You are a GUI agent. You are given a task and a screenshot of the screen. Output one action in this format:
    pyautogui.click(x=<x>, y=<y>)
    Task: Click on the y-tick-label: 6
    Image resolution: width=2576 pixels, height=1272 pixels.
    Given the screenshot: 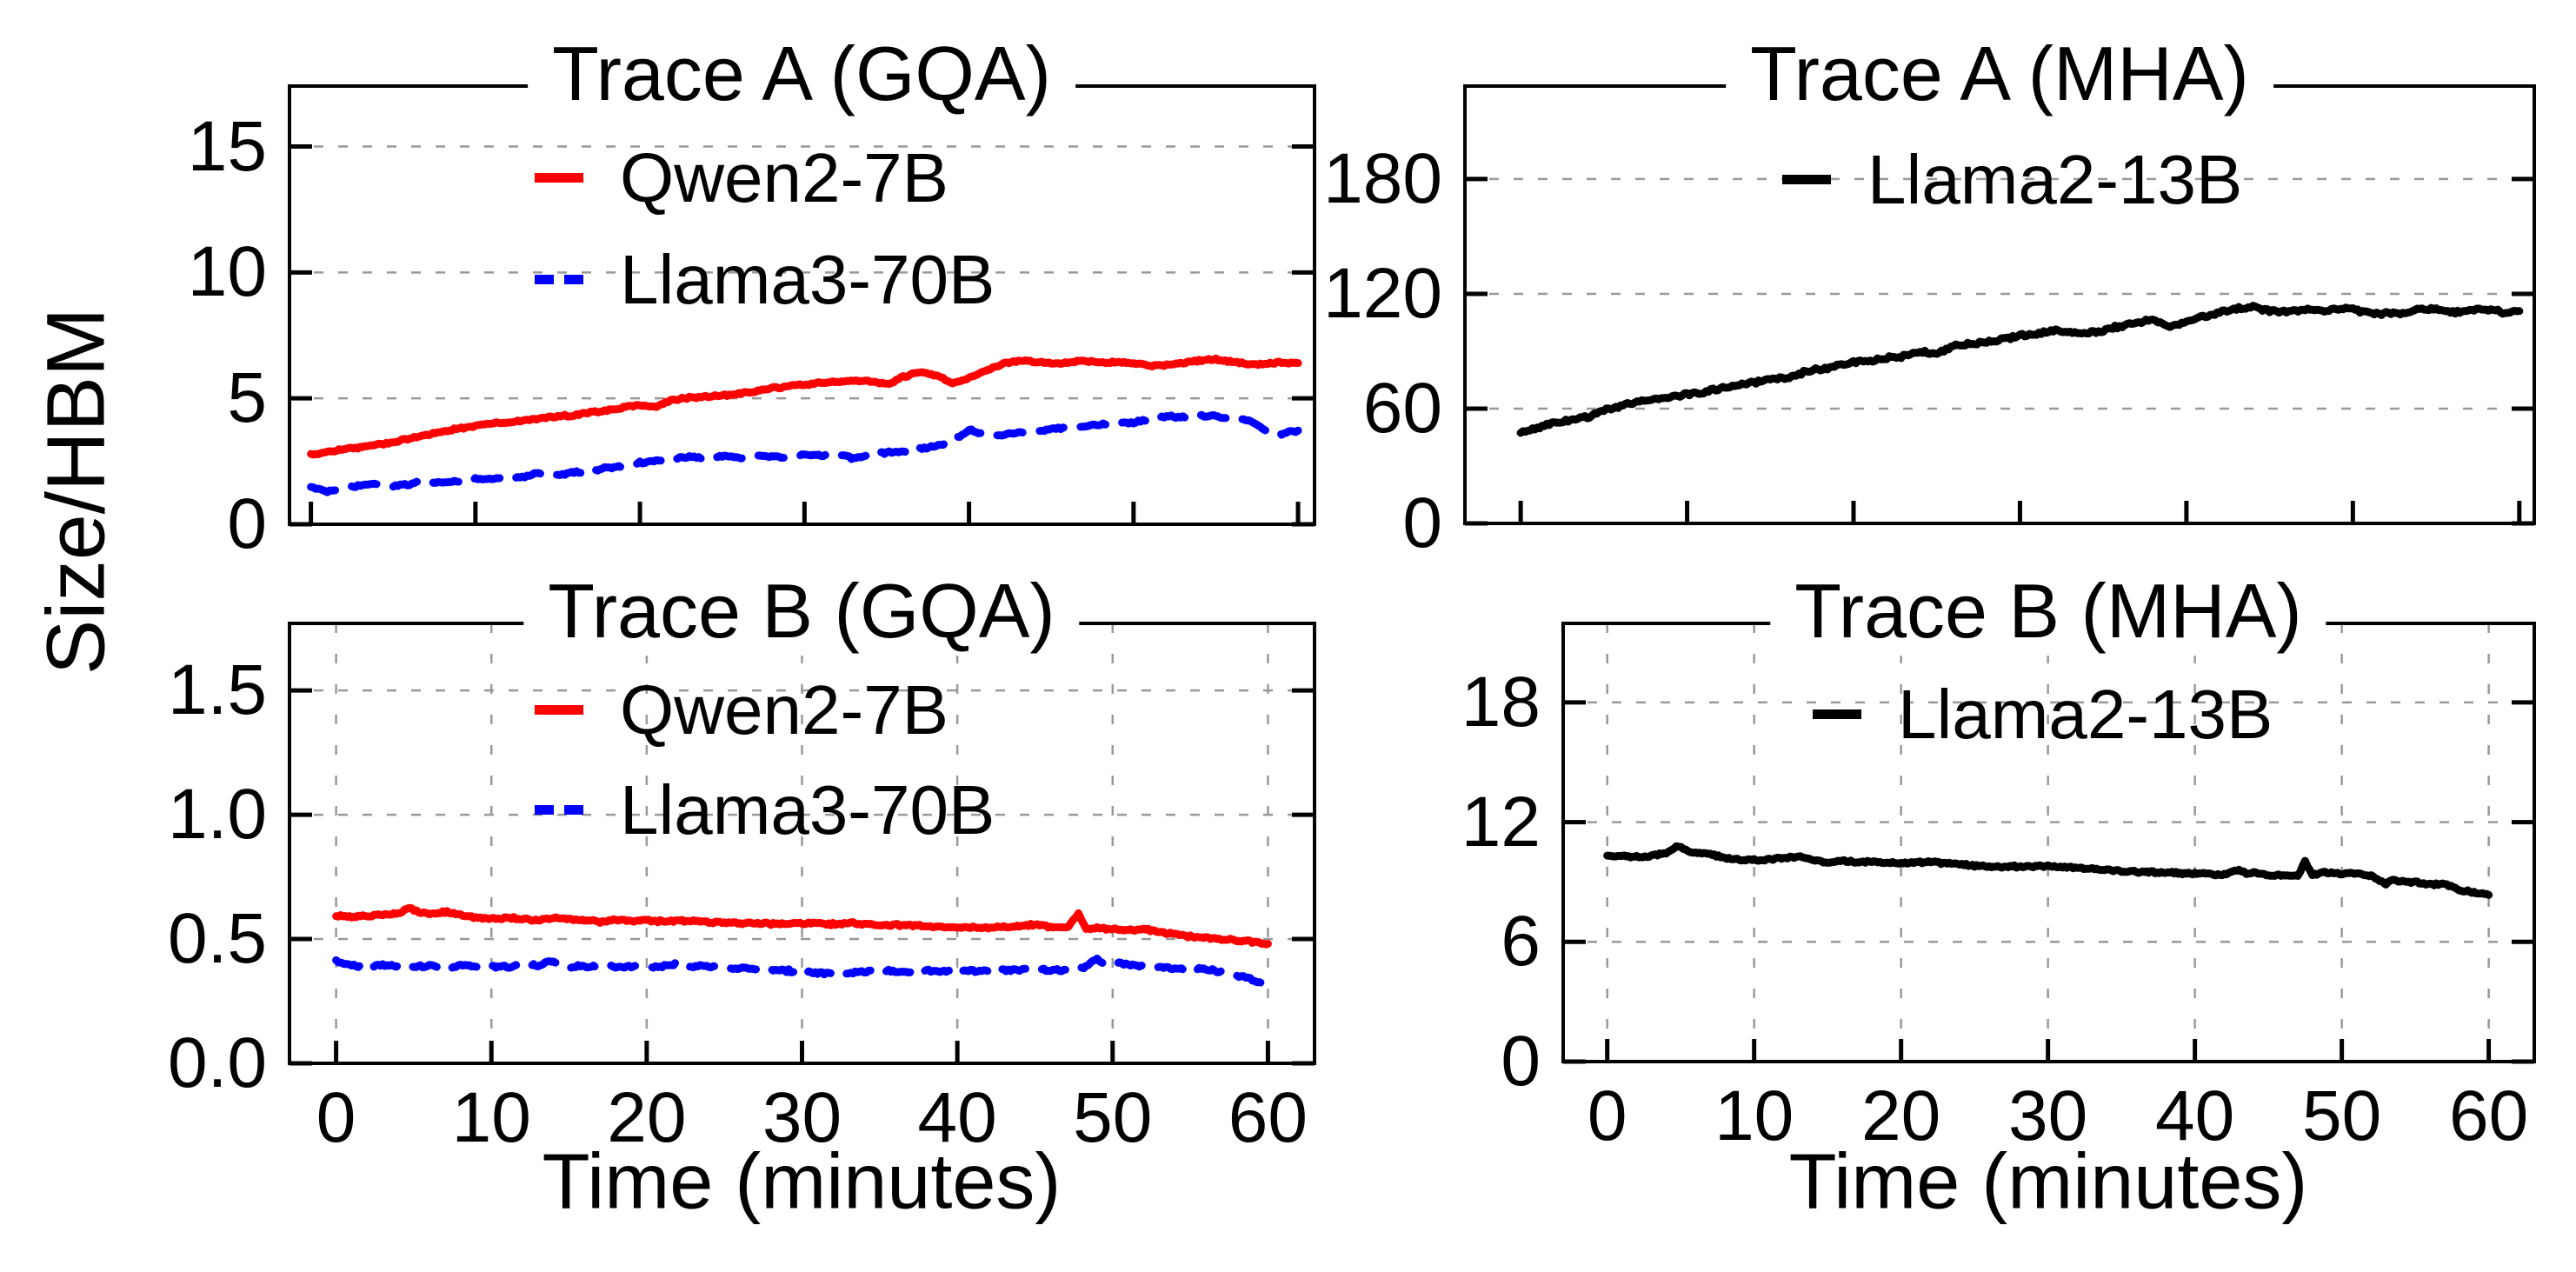 What is the action you would take?
    pyautogui.click(x=1521, y=942)
    